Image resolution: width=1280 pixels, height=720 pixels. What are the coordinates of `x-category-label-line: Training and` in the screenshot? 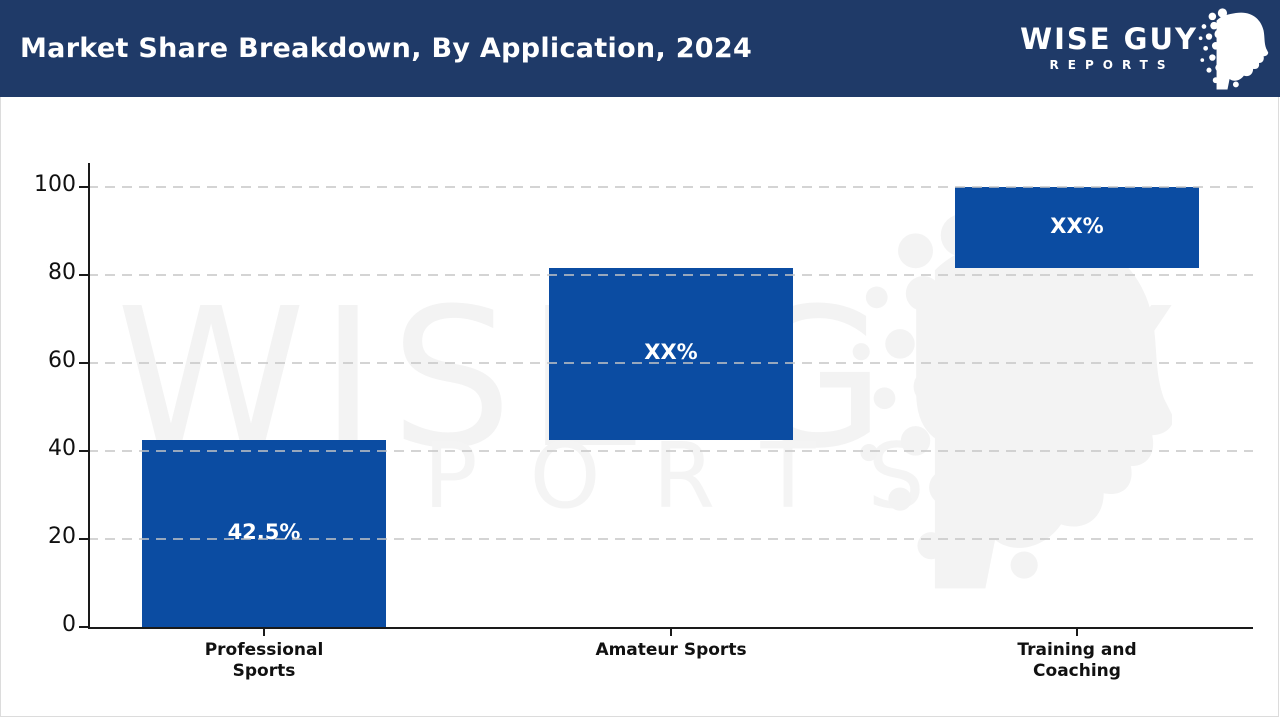 It's located at (1077, 650).